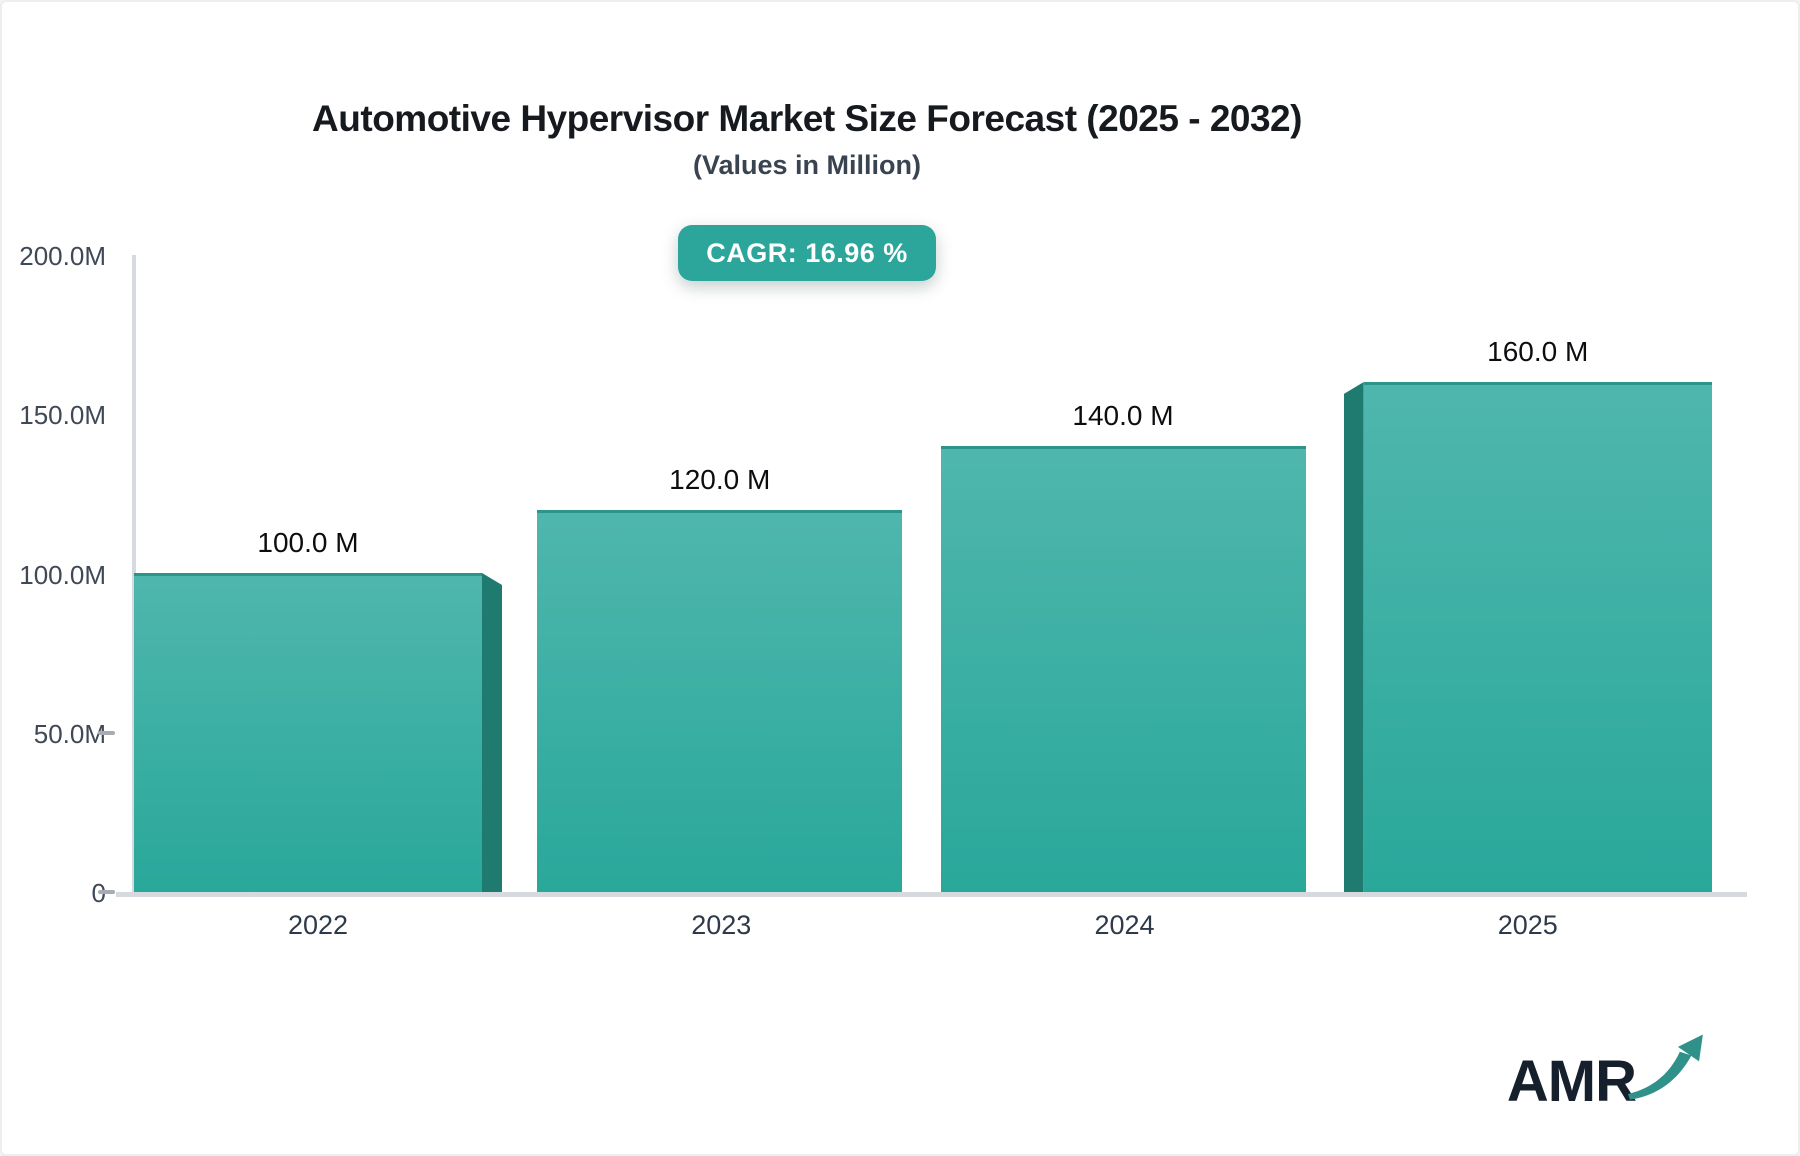 The height and width of the screenshot is (1156, 1800). Describe the element at coordinates (807, 253) in the screenshot. I see `cagr-badge: CAGR: 16.96 %` at that location.